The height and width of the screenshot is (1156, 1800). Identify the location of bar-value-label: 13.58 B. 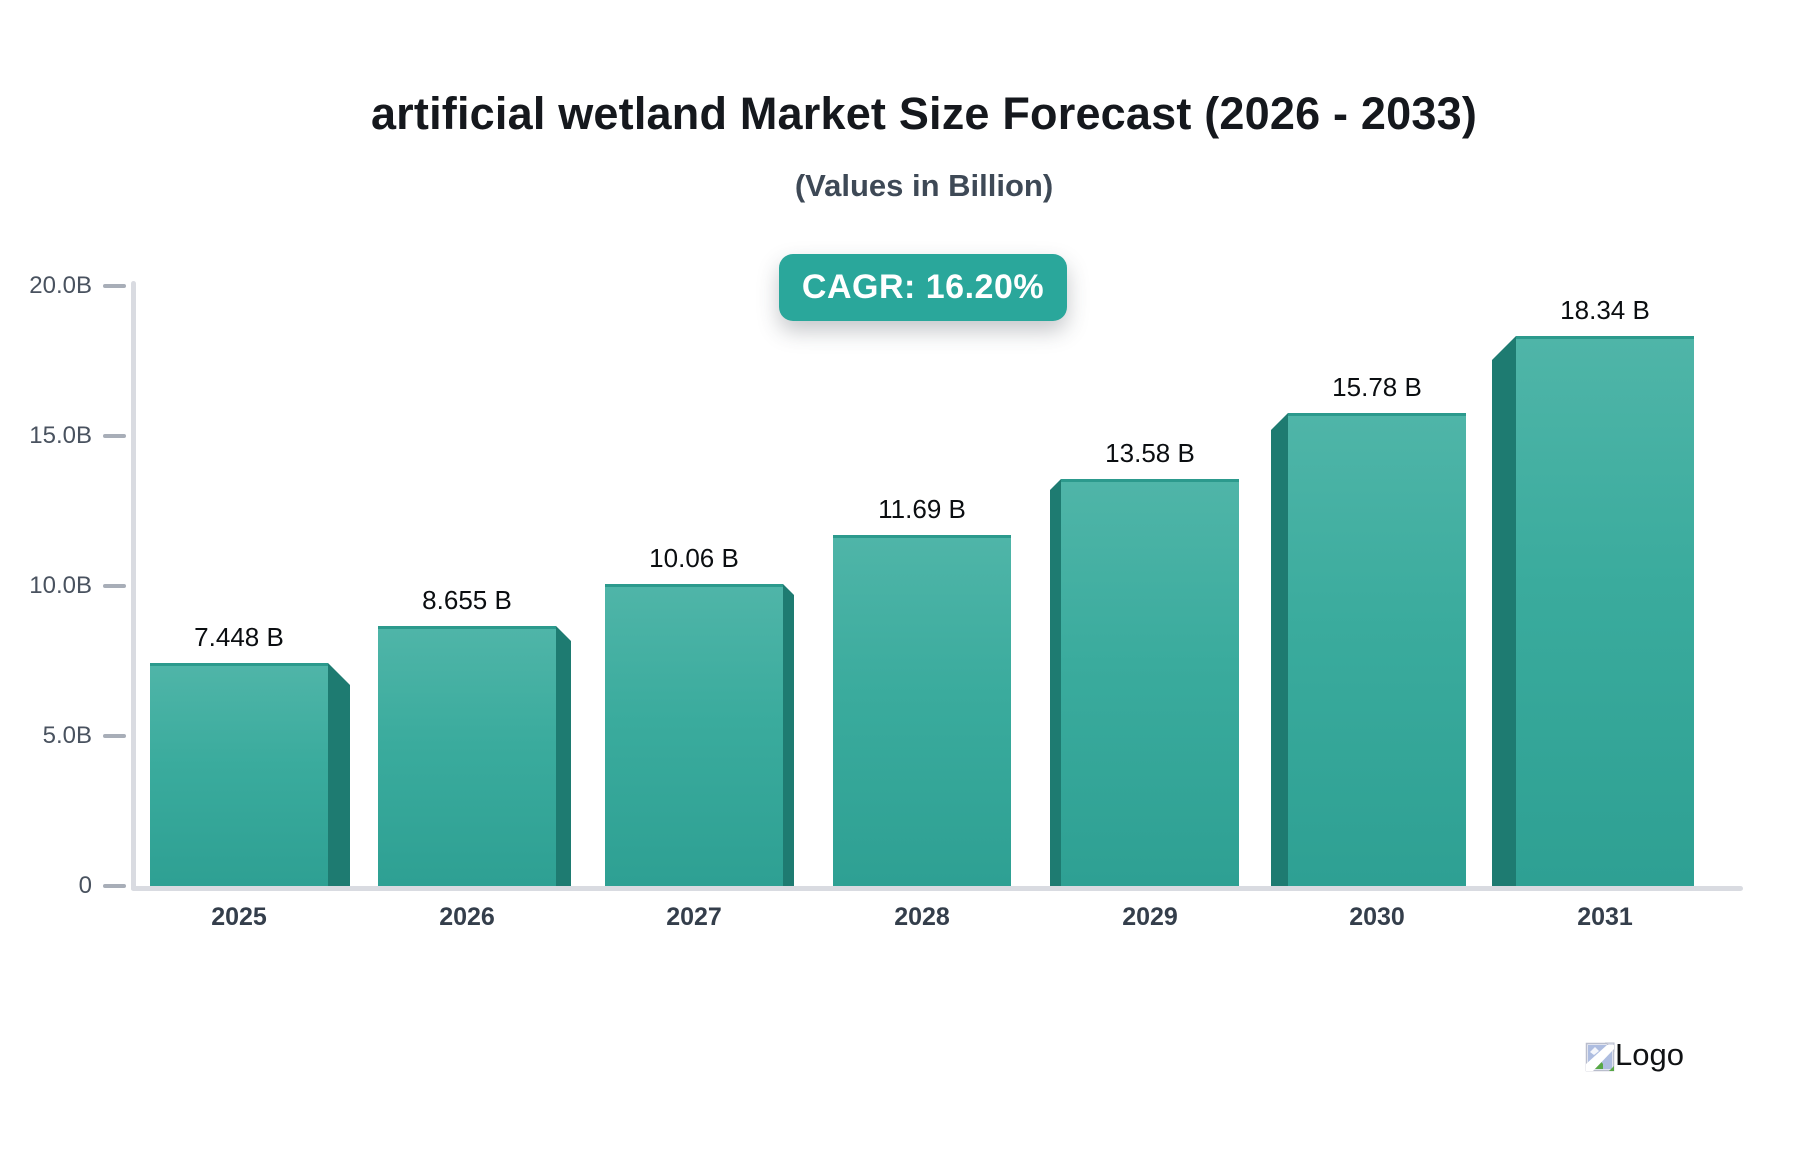
(1150, 453).